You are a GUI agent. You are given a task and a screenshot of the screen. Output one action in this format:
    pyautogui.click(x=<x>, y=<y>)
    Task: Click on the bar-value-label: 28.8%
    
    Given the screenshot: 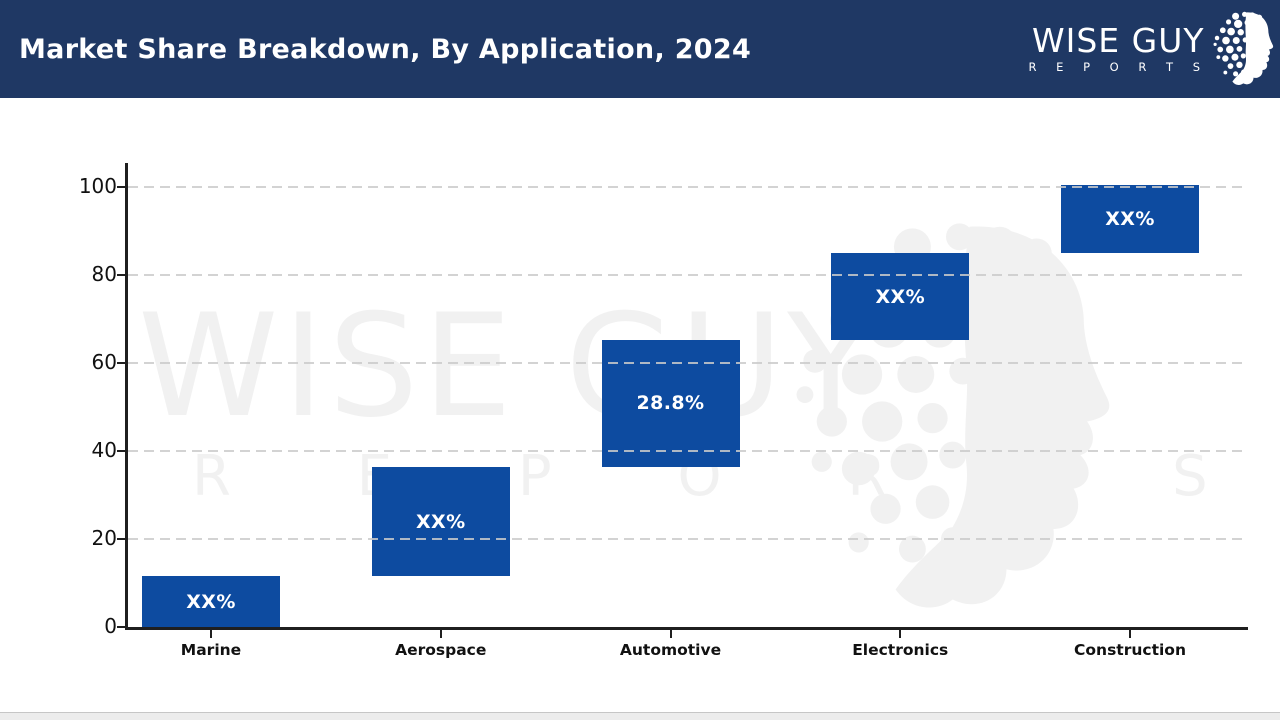 What is the action you would take?
    pyautogui.click(x=670, y=403)
    